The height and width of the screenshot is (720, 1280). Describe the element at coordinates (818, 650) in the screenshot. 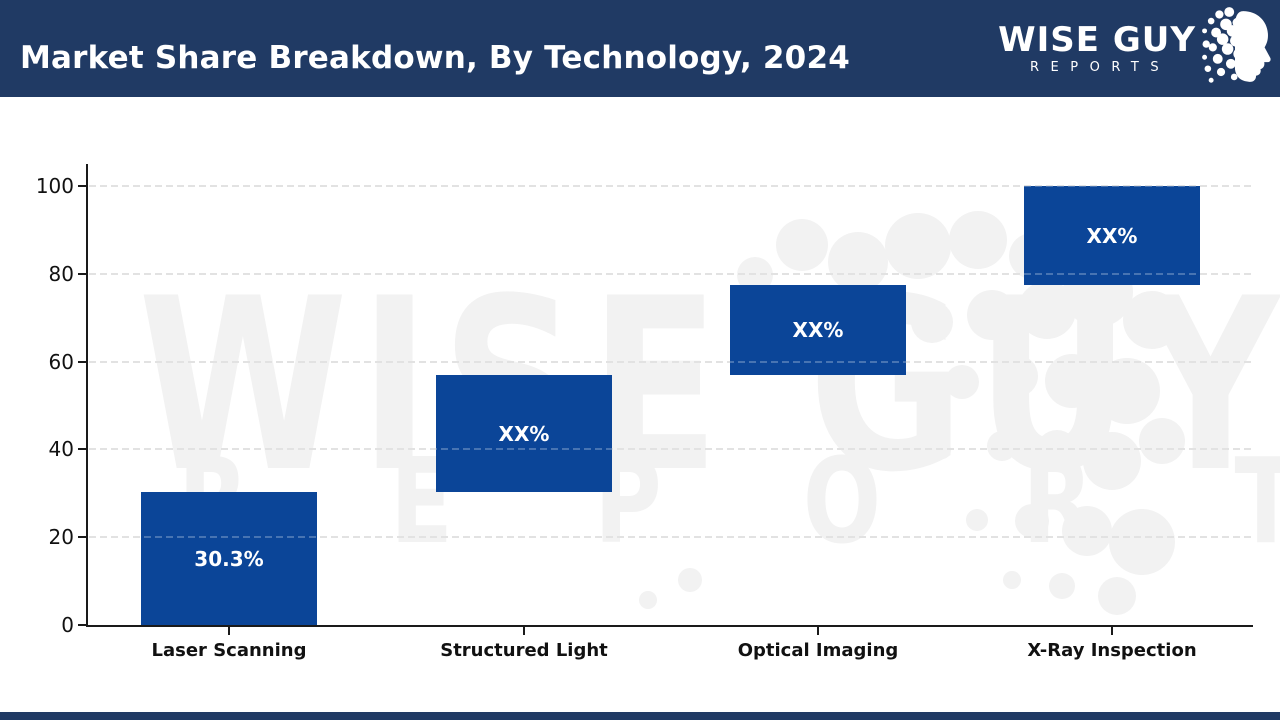

I see `x-axis-category-label: Optical Imaging` at that location.